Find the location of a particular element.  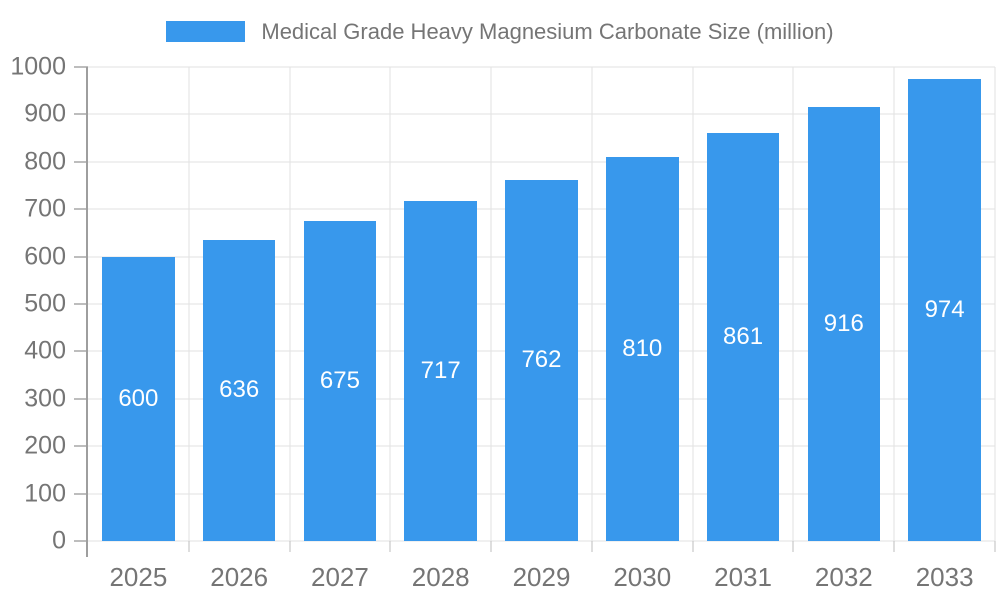

bar-value-label: 717 is located at coordinates (440, 371).